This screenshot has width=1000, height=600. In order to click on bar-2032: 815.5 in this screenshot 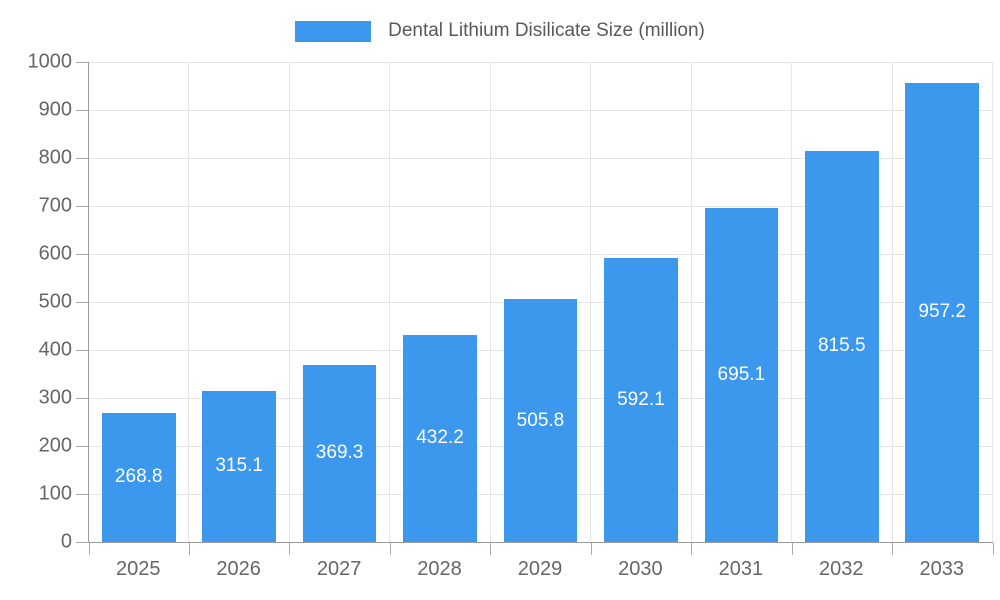, I will do `click(841, 346)`.